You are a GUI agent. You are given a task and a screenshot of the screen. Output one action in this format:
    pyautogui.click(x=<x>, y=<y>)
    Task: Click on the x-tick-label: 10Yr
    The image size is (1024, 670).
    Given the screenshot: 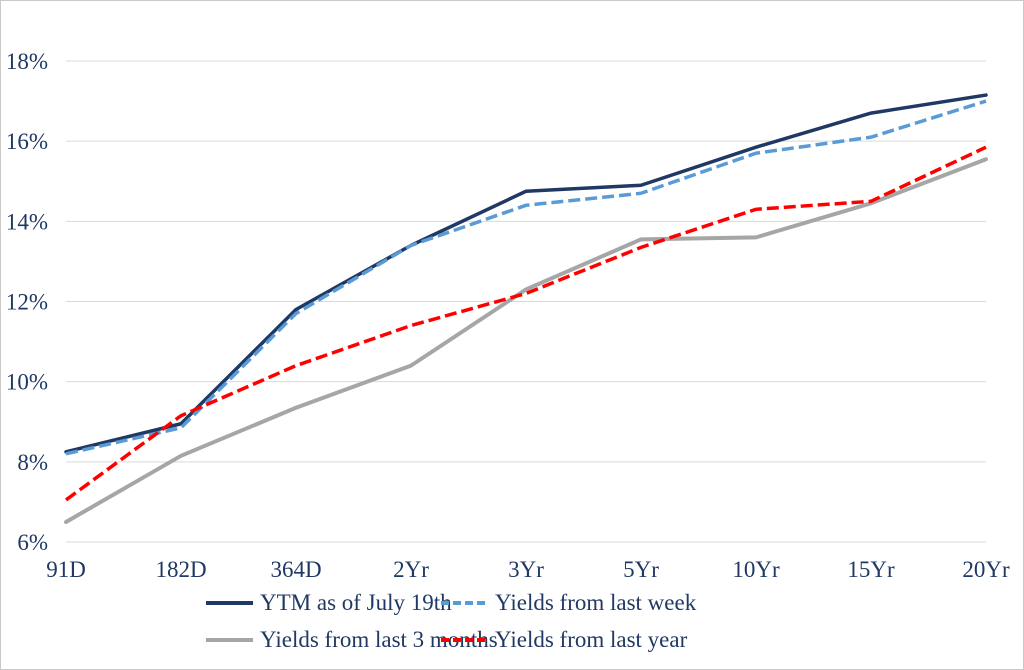 What is the action you would take?
    pyautogui.click(x=756, y=569)
    